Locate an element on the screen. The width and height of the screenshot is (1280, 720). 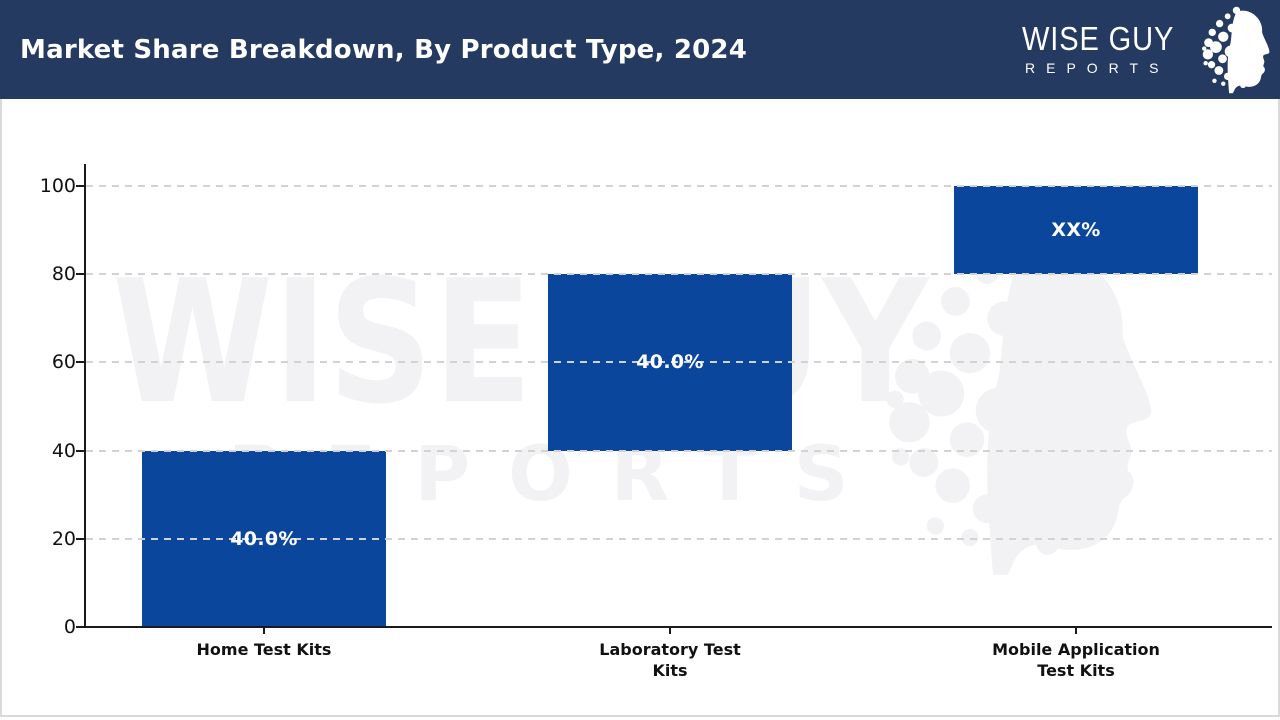
y-tick-label-40: 40 is located at coordinates (63, 450).